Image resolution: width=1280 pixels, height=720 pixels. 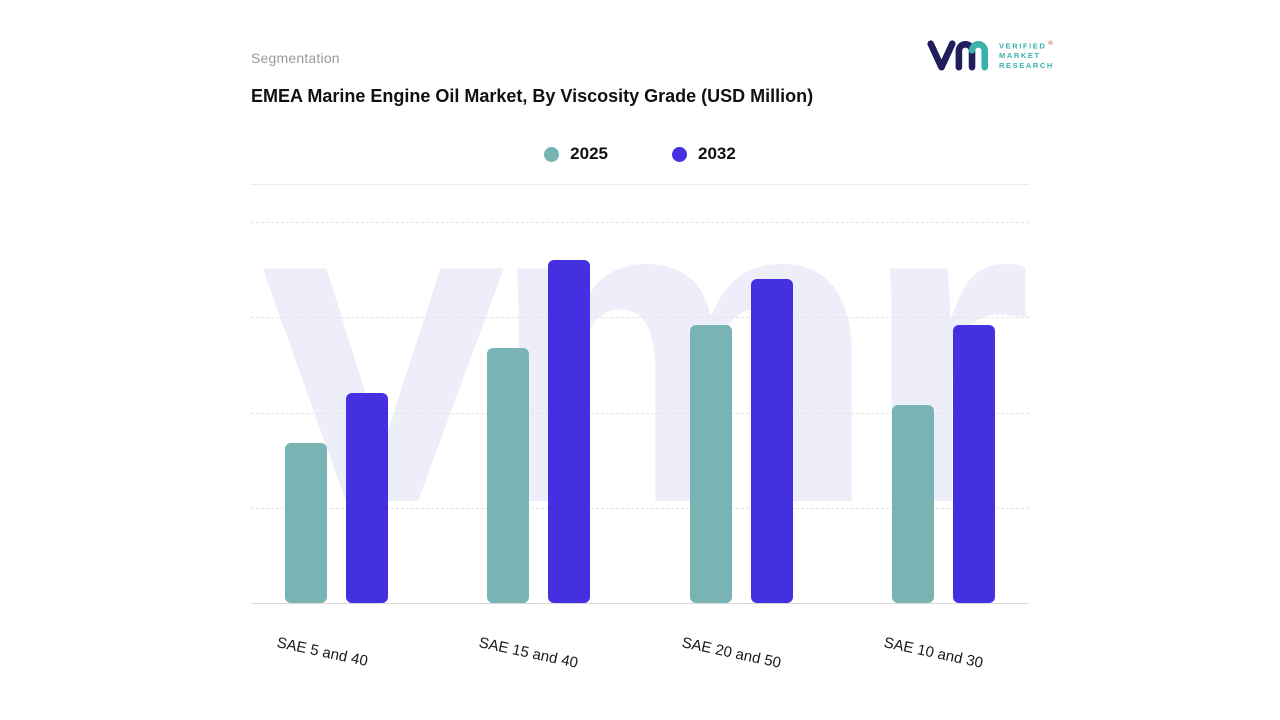 I want to click on x-axis-label: SAE 20 and 50, so click(x=736, y=640).